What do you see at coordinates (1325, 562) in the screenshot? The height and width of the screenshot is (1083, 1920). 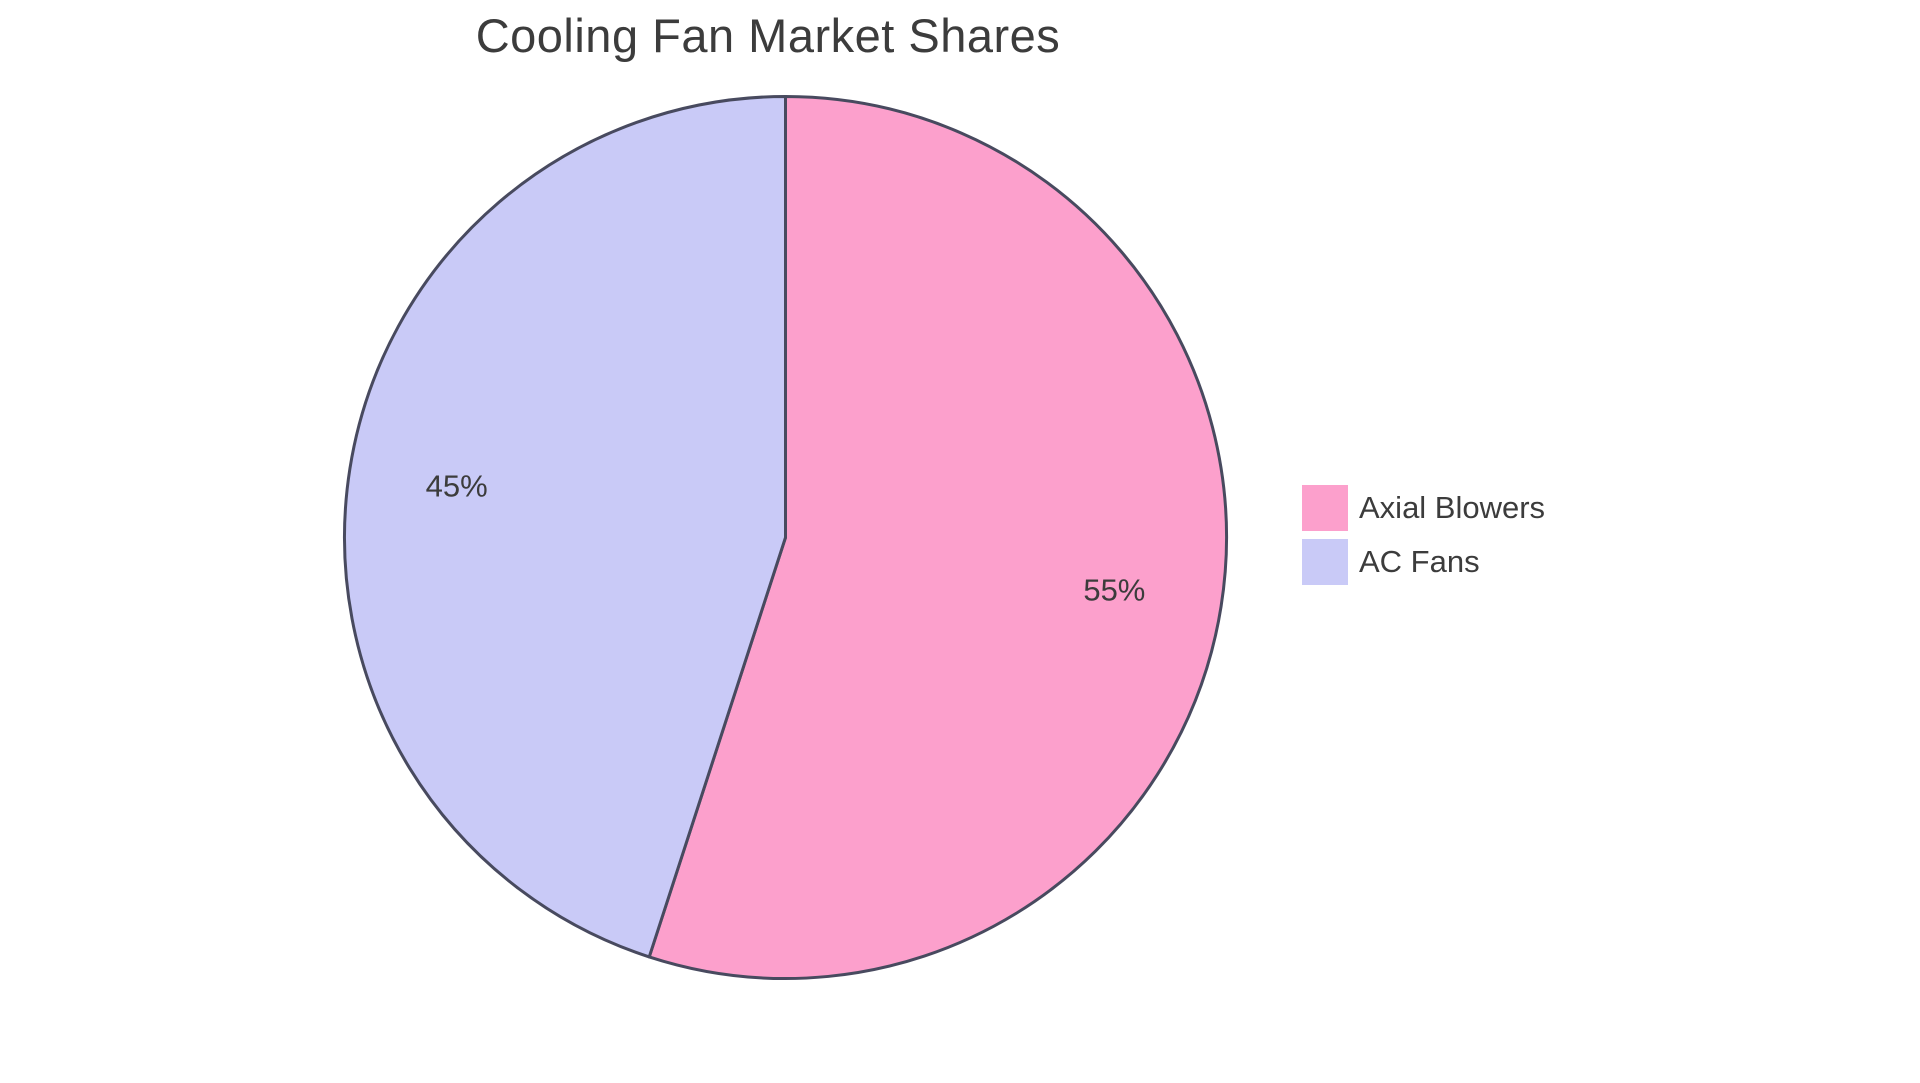 I see `legend-swatch-ac-fans` at bounding box center [1325, 562].